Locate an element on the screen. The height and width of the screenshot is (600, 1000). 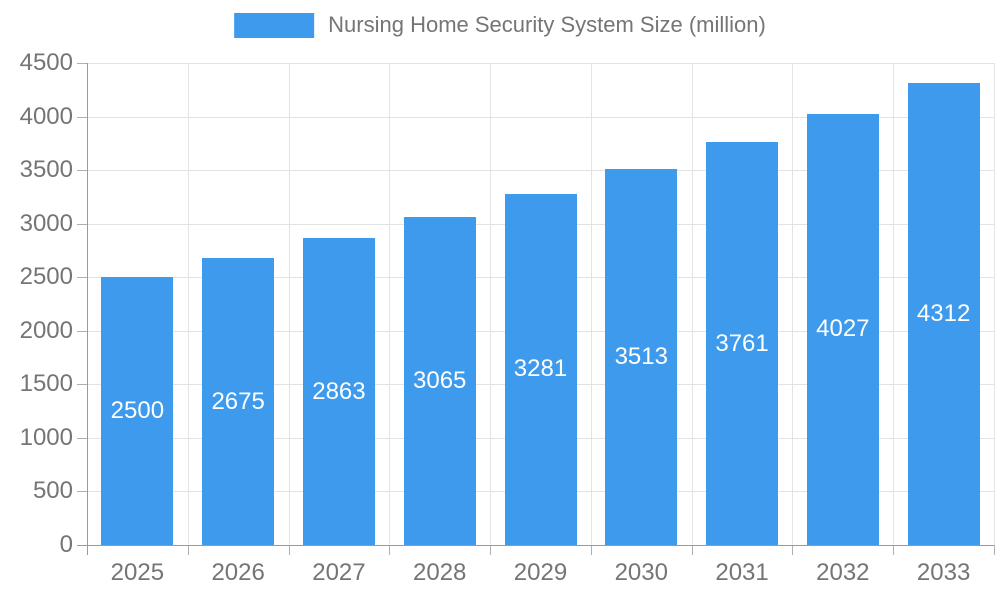
x-axis-line is located at coordinates (535, 545).